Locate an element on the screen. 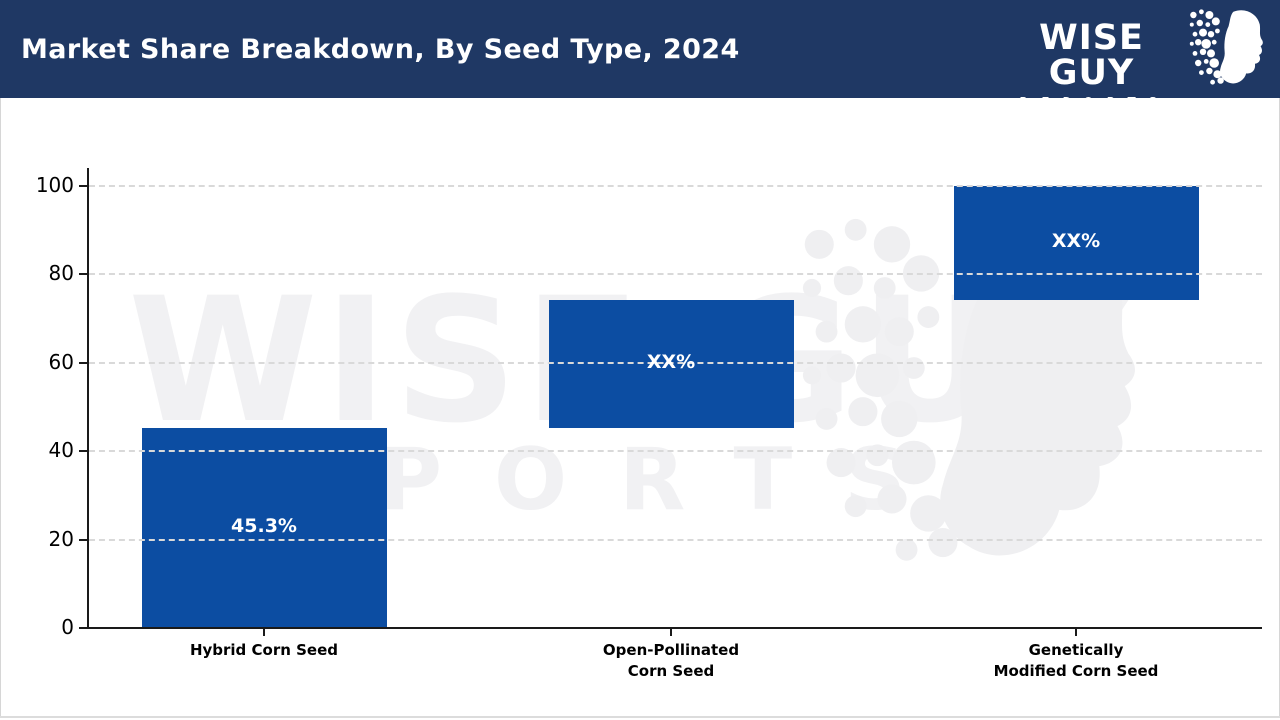 Image resolution: width=1280 pixels, height=720 pixels. y-axis-tick-label: 40 is located at coordinates (61, 450).